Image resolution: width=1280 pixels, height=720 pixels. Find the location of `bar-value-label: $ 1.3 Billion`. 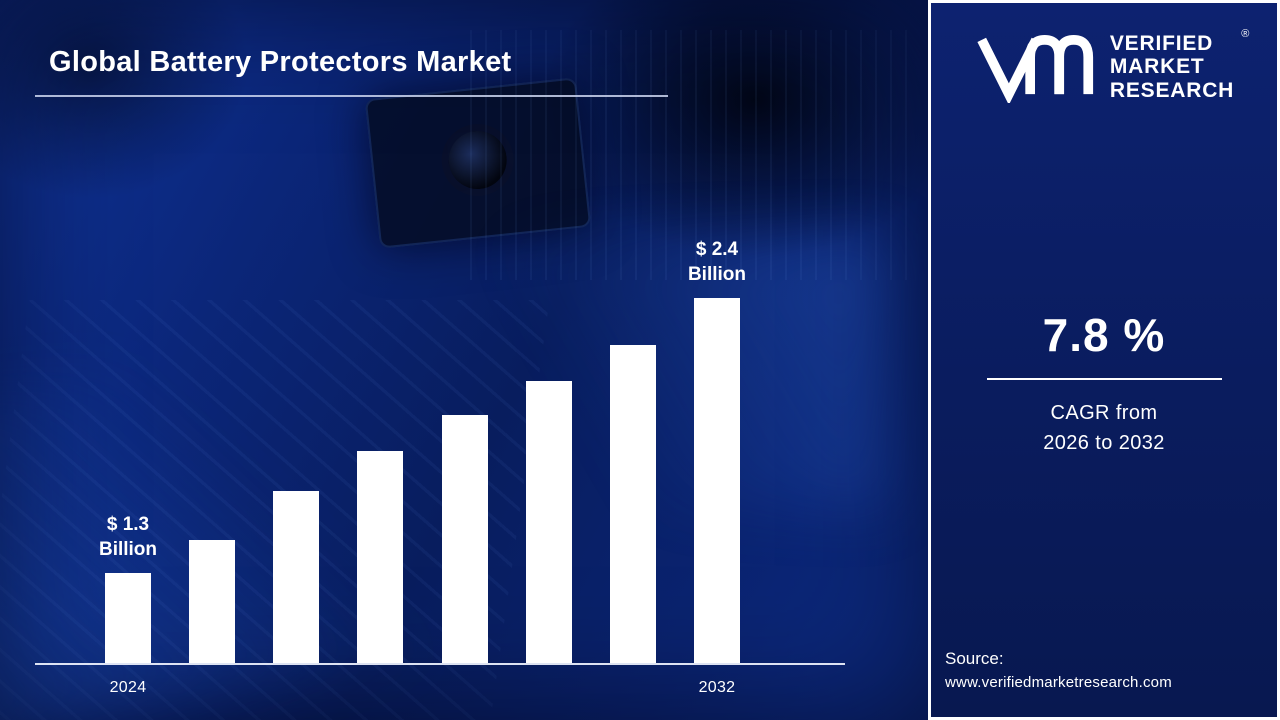

bar-value-label: $ 1.3 Billion is located at coordinates (128, 537).